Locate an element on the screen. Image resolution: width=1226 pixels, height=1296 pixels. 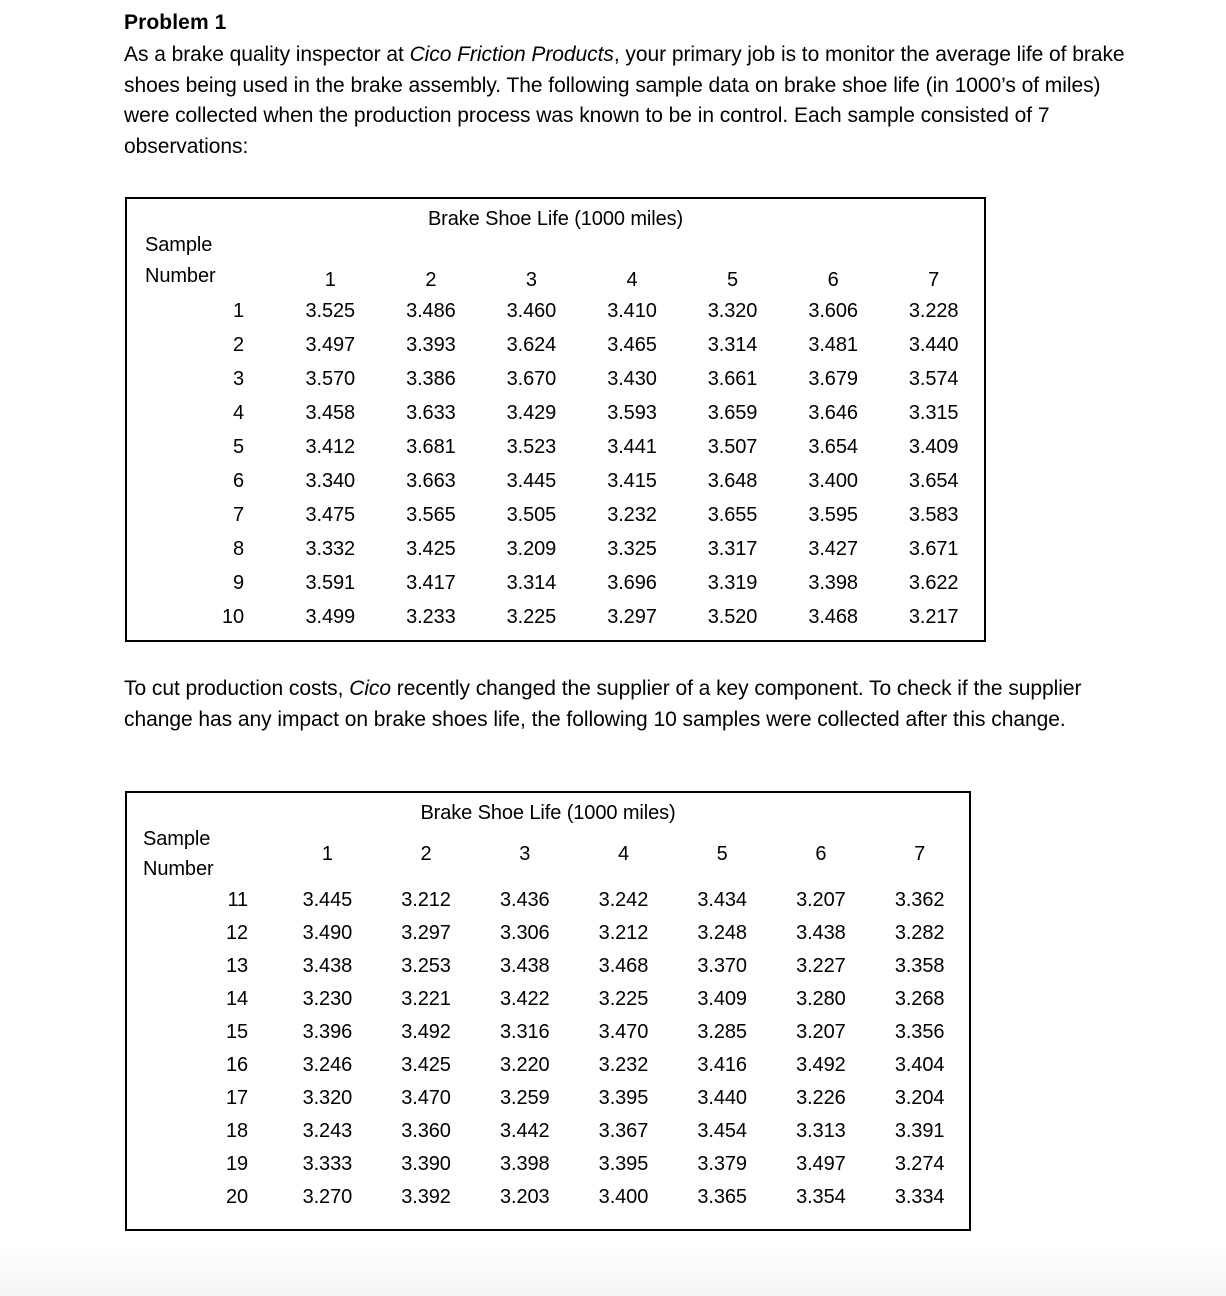
observation-cell: 3.409 is located at coordinates (933, 446).